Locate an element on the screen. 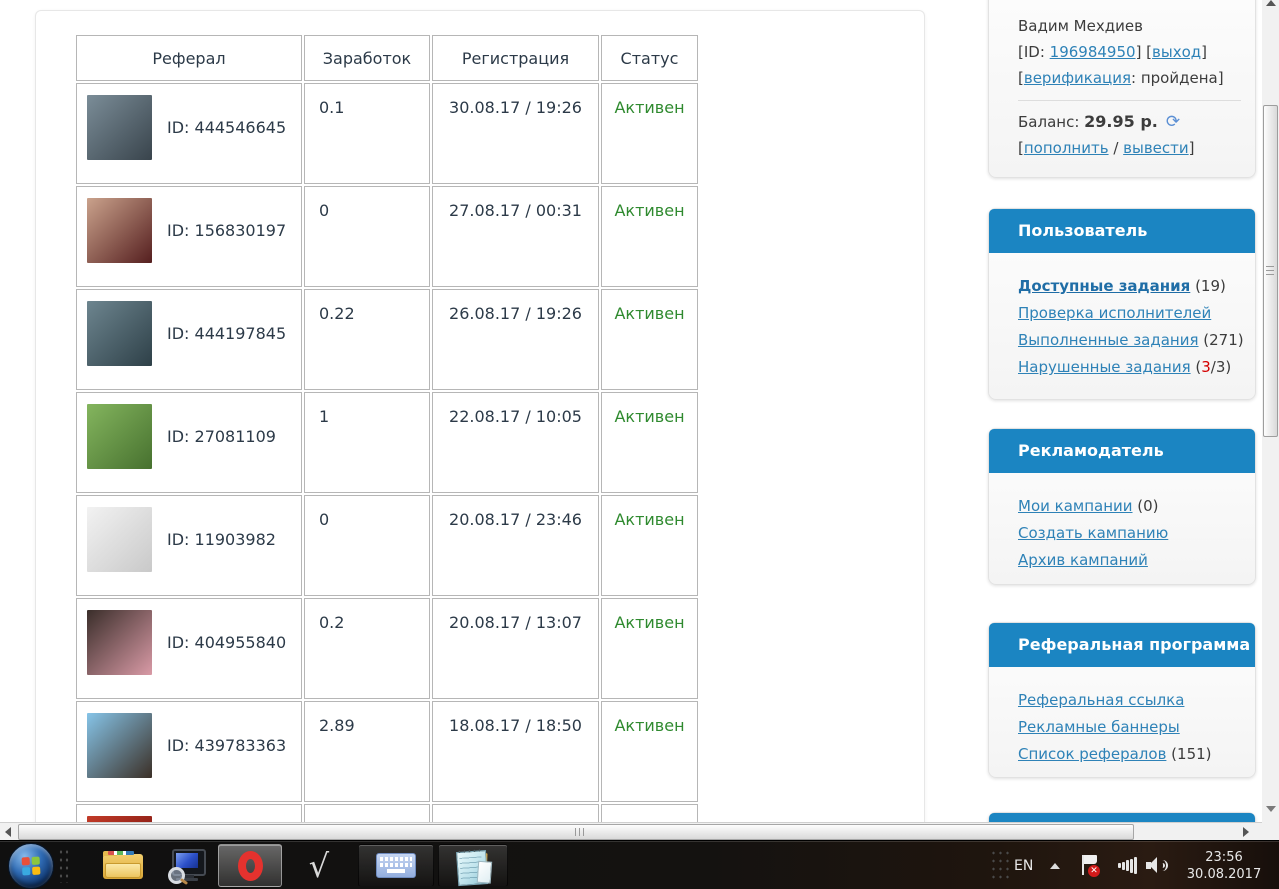 This screenshot has height=889, width=1279. action-center-flag-icon: ✕ is located at coordinates (1090, 866).